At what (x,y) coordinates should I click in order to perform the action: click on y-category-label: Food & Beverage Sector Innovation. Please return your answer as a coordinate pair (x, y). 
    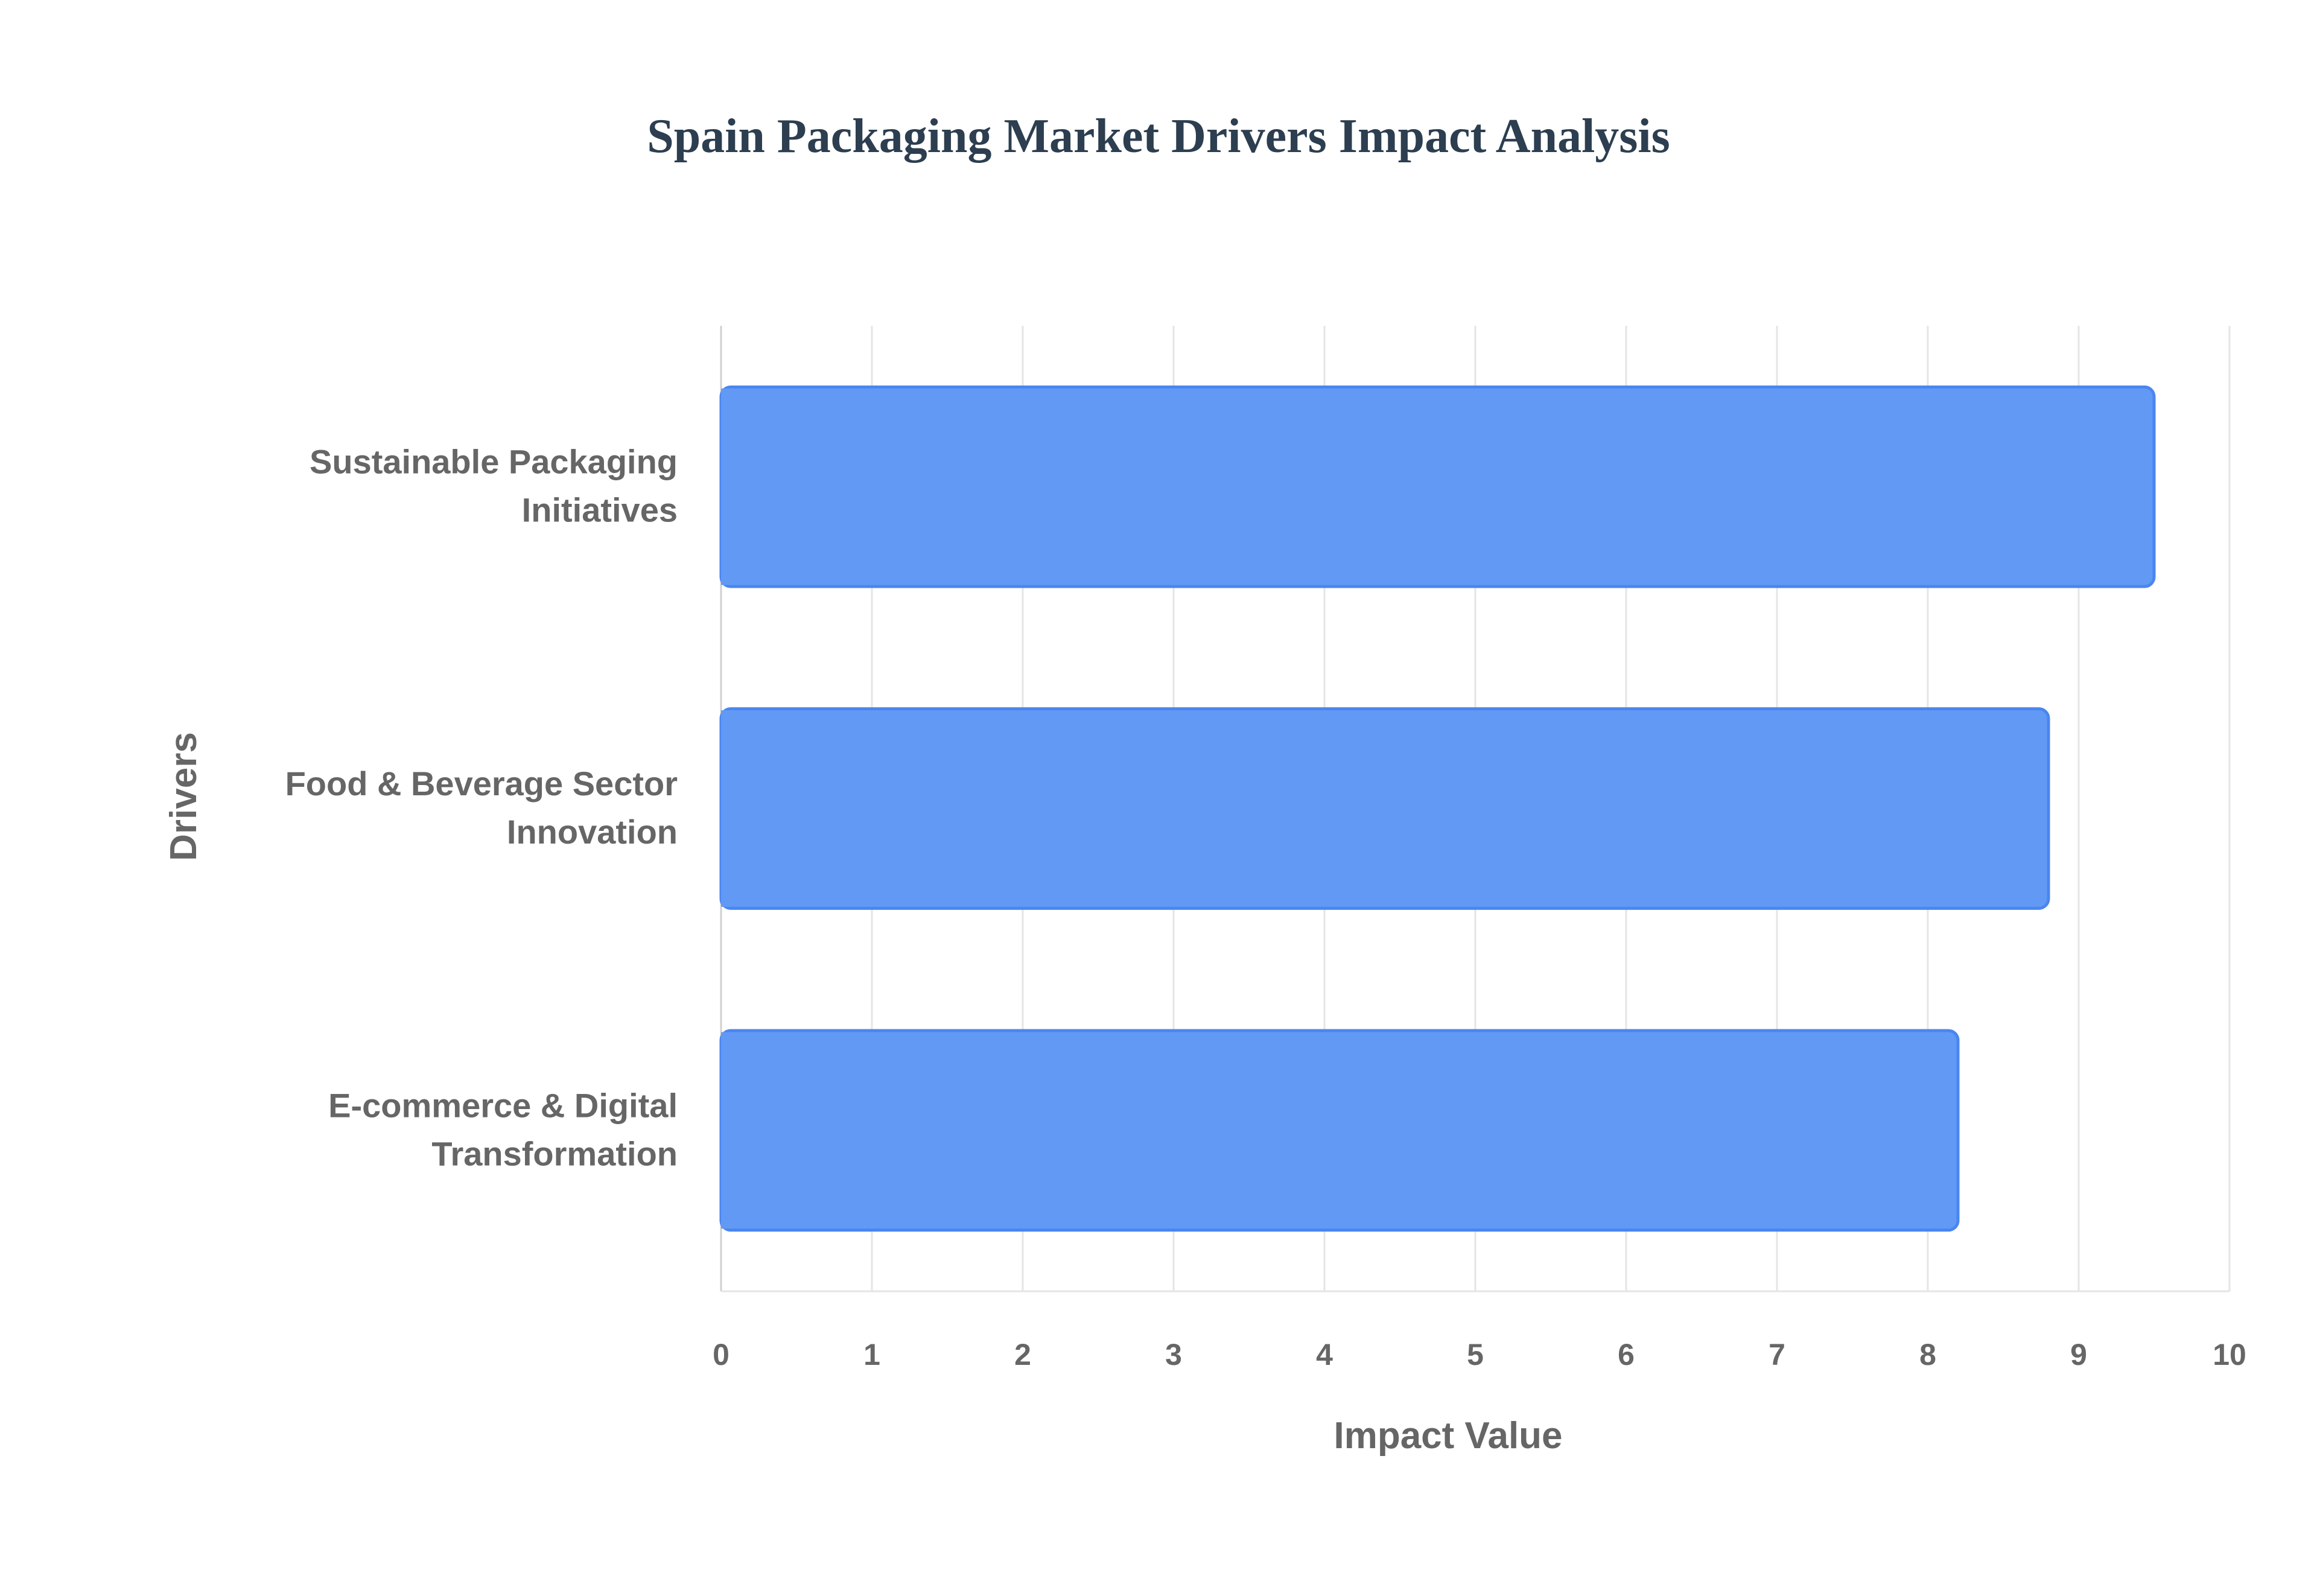
    Looking at the image, I should click on (481, 808).